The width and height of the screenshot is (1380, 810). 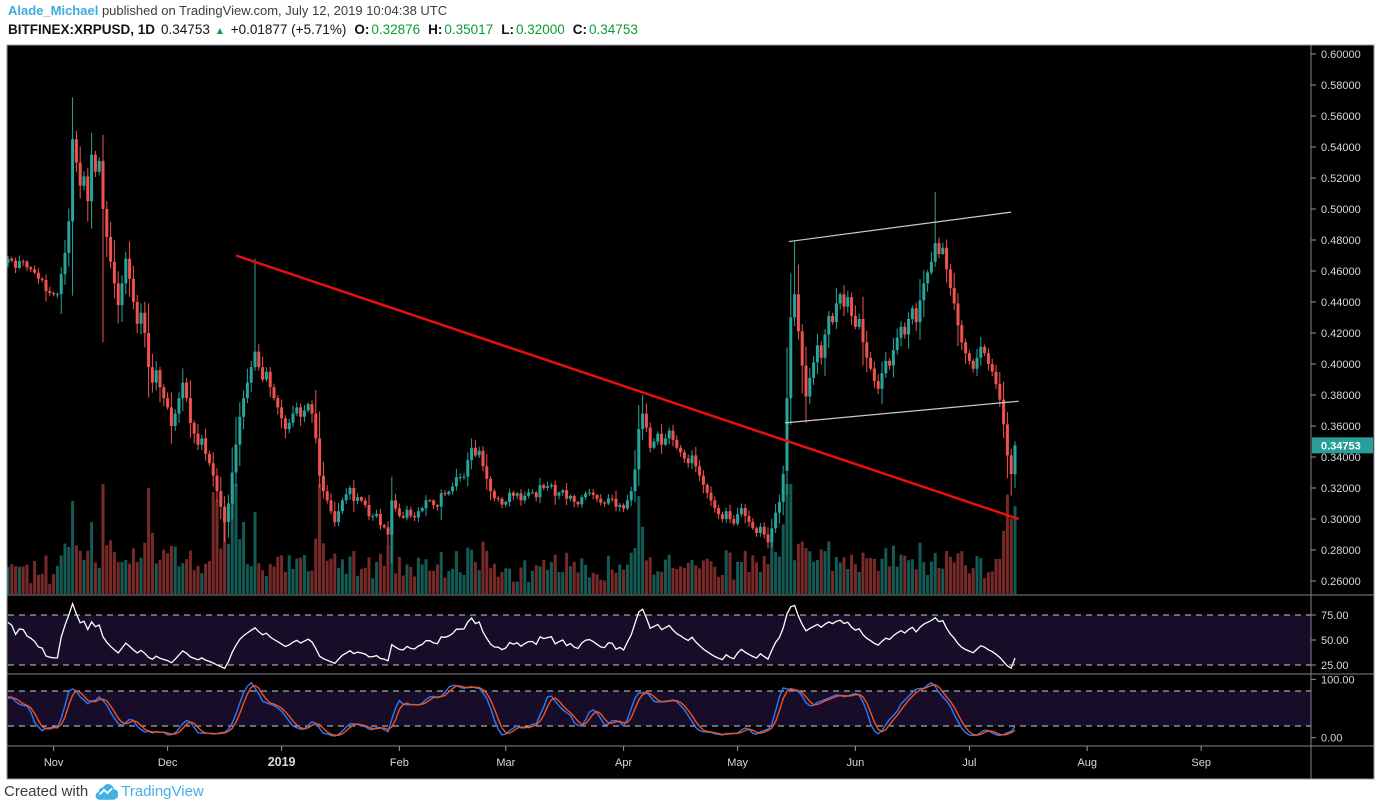 I want to click on stoch-d-line, so click(x=511, y=710).